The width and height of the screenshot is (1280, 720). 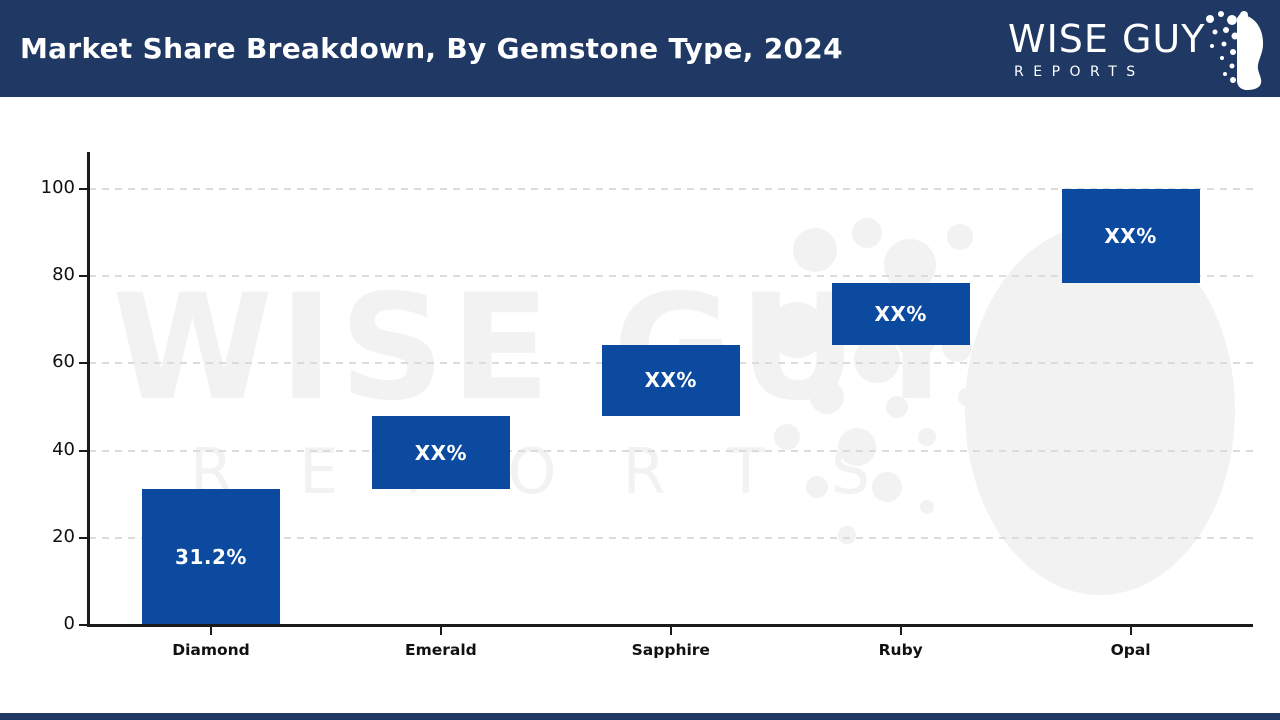 What do you see at coordinates (670, 625) in the screenshot?
I see `x-axis-line` at bounding box center [670, 625].